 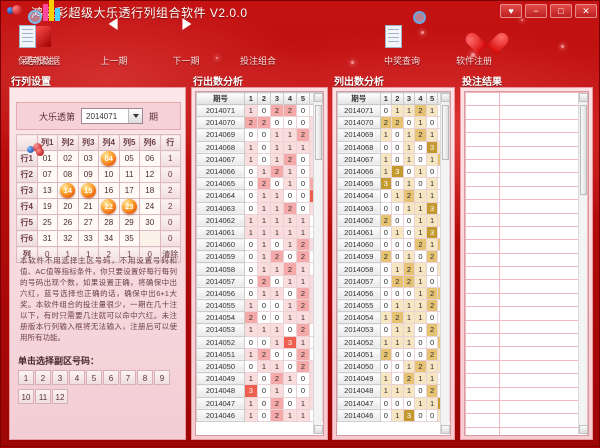 I want to click on grid-cell: 33, so click(x=88, y=238).